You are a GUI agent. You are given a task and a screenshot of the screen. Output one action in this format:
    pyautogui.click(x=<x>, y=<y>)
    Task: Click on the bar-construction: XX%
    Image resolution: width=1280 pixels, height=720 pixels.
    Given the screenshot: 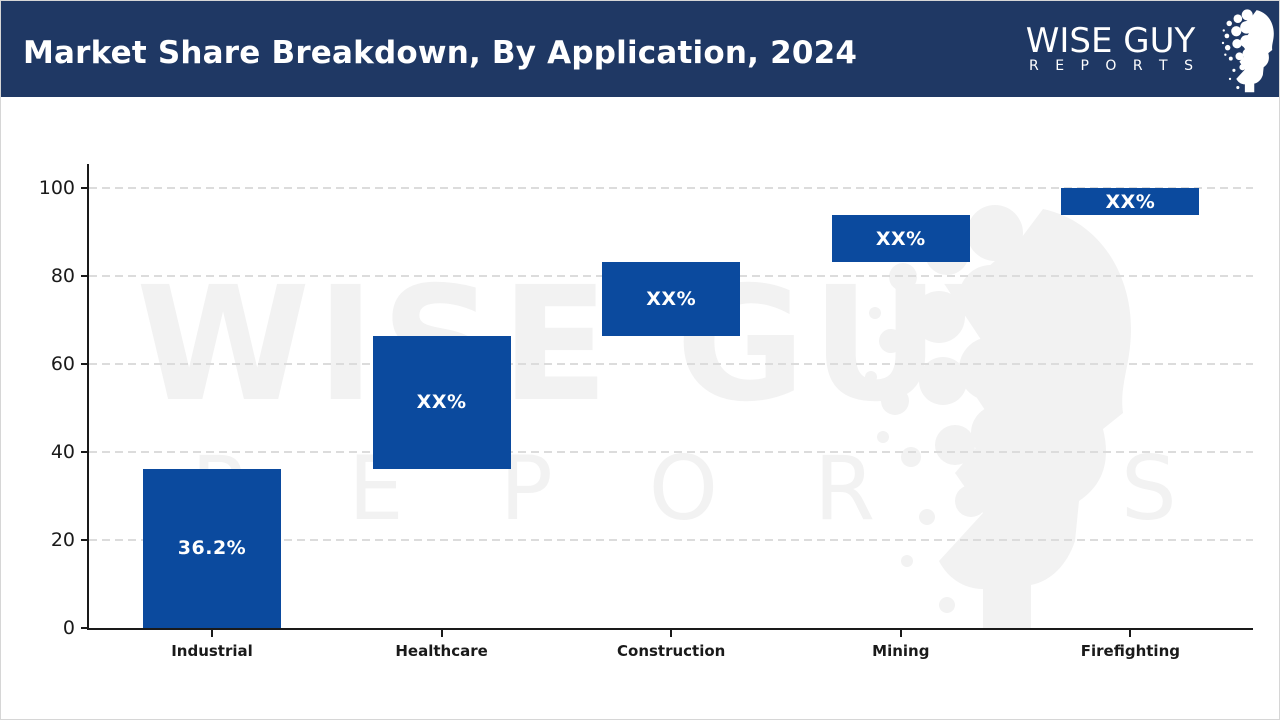 What is the action you would take?
    pyautogui.click(x=671, y=298)
    